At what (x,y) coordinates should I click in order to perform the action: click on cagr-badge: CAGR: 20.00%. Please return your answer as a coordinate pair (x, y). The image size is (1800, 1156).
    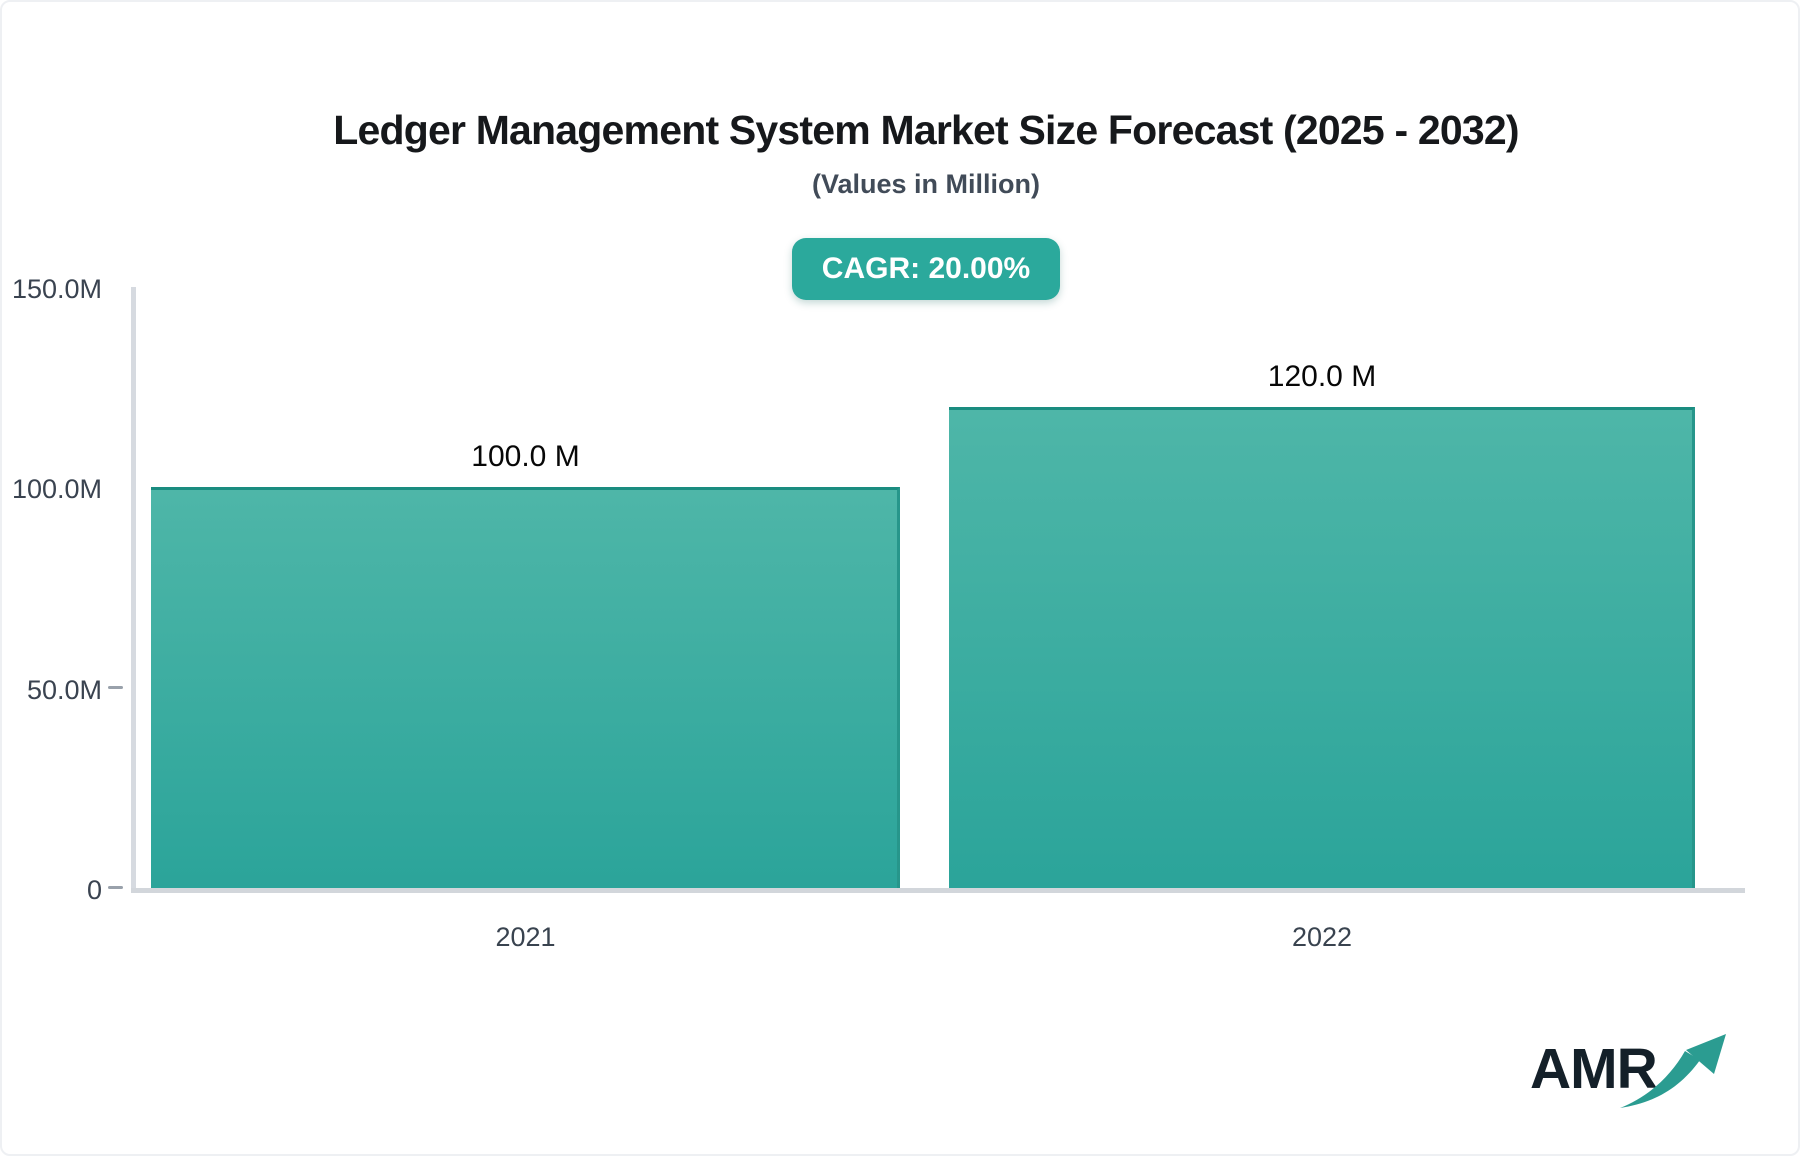
    Looking at the image, I should click on (926, 269).